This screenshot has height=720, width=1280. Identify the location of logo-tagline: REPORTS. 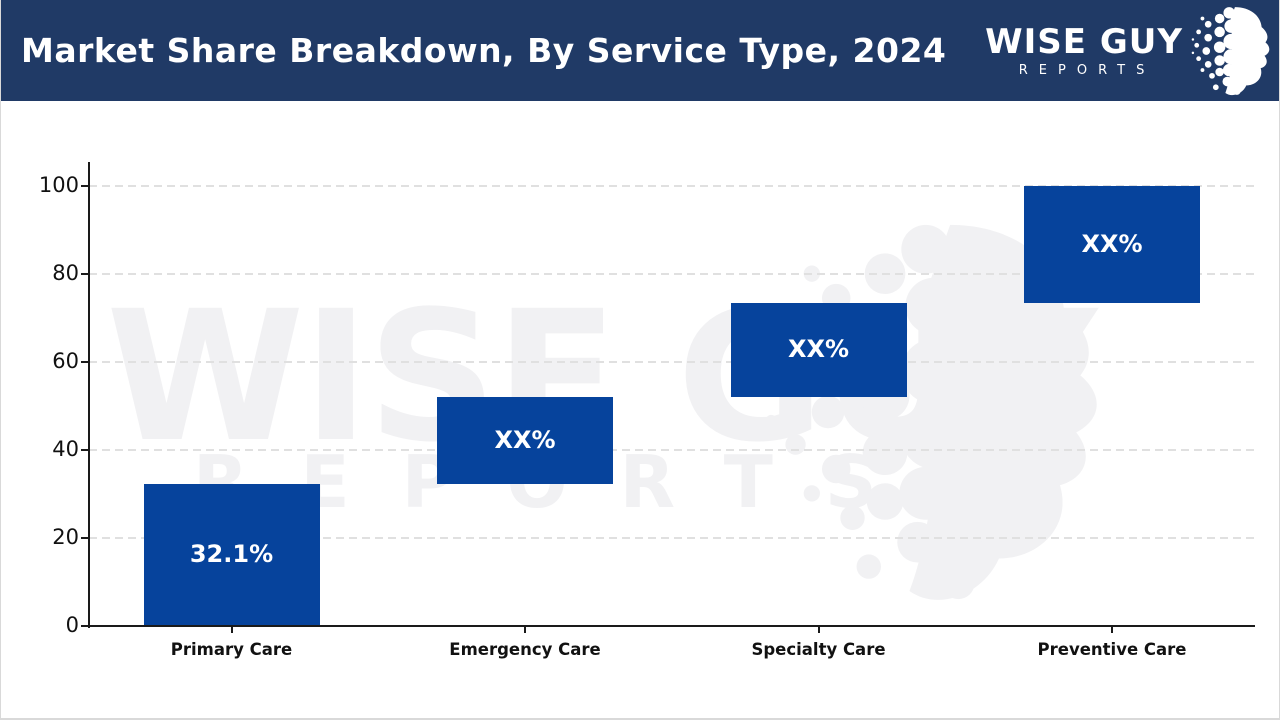
(1087, 70).